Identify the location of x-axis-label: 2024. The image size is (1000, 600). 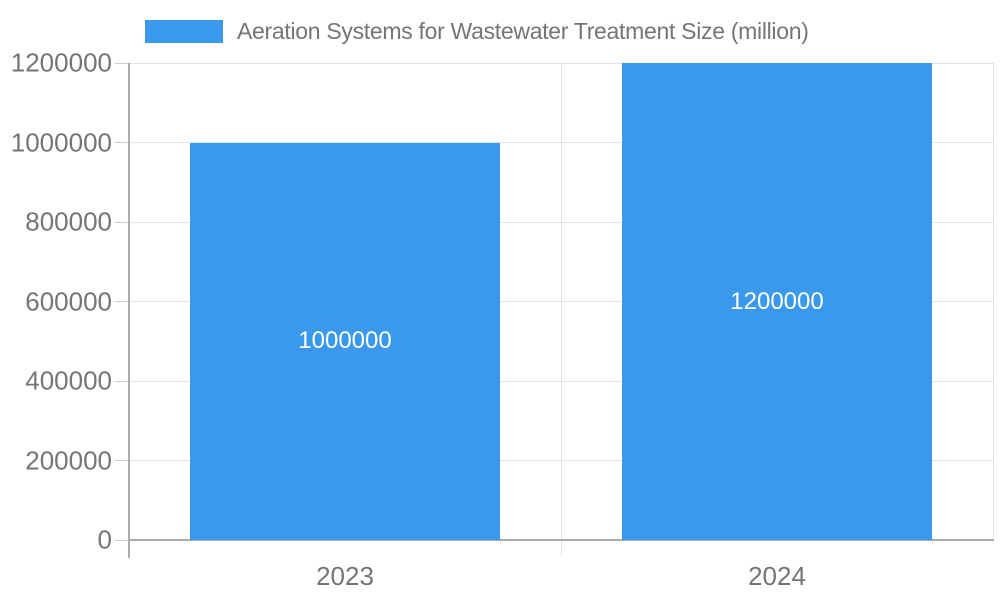
(777, 576).